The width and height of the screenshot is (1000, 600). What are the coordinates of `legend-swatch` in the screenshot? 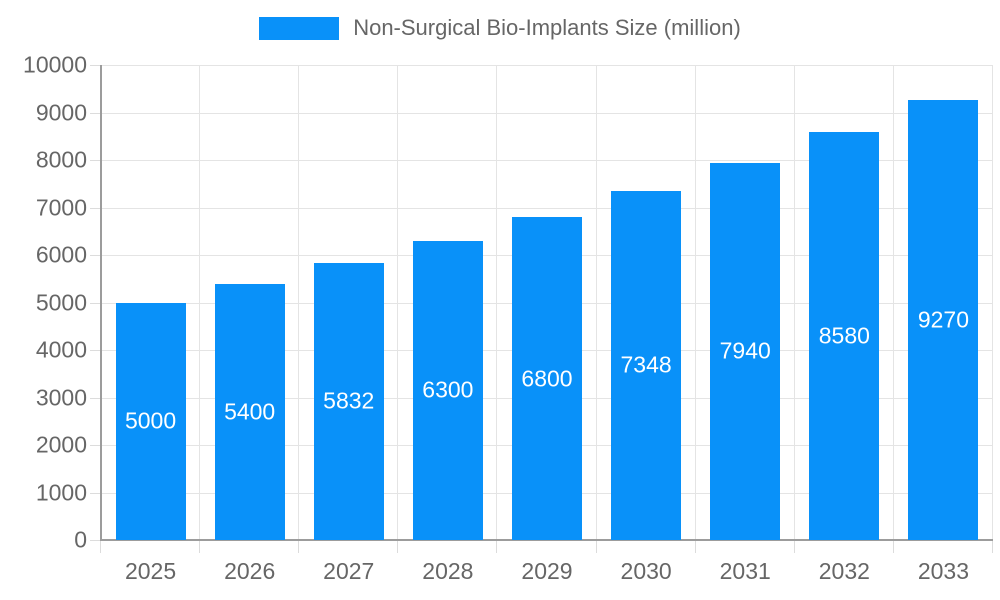 It's located at (299, 28).